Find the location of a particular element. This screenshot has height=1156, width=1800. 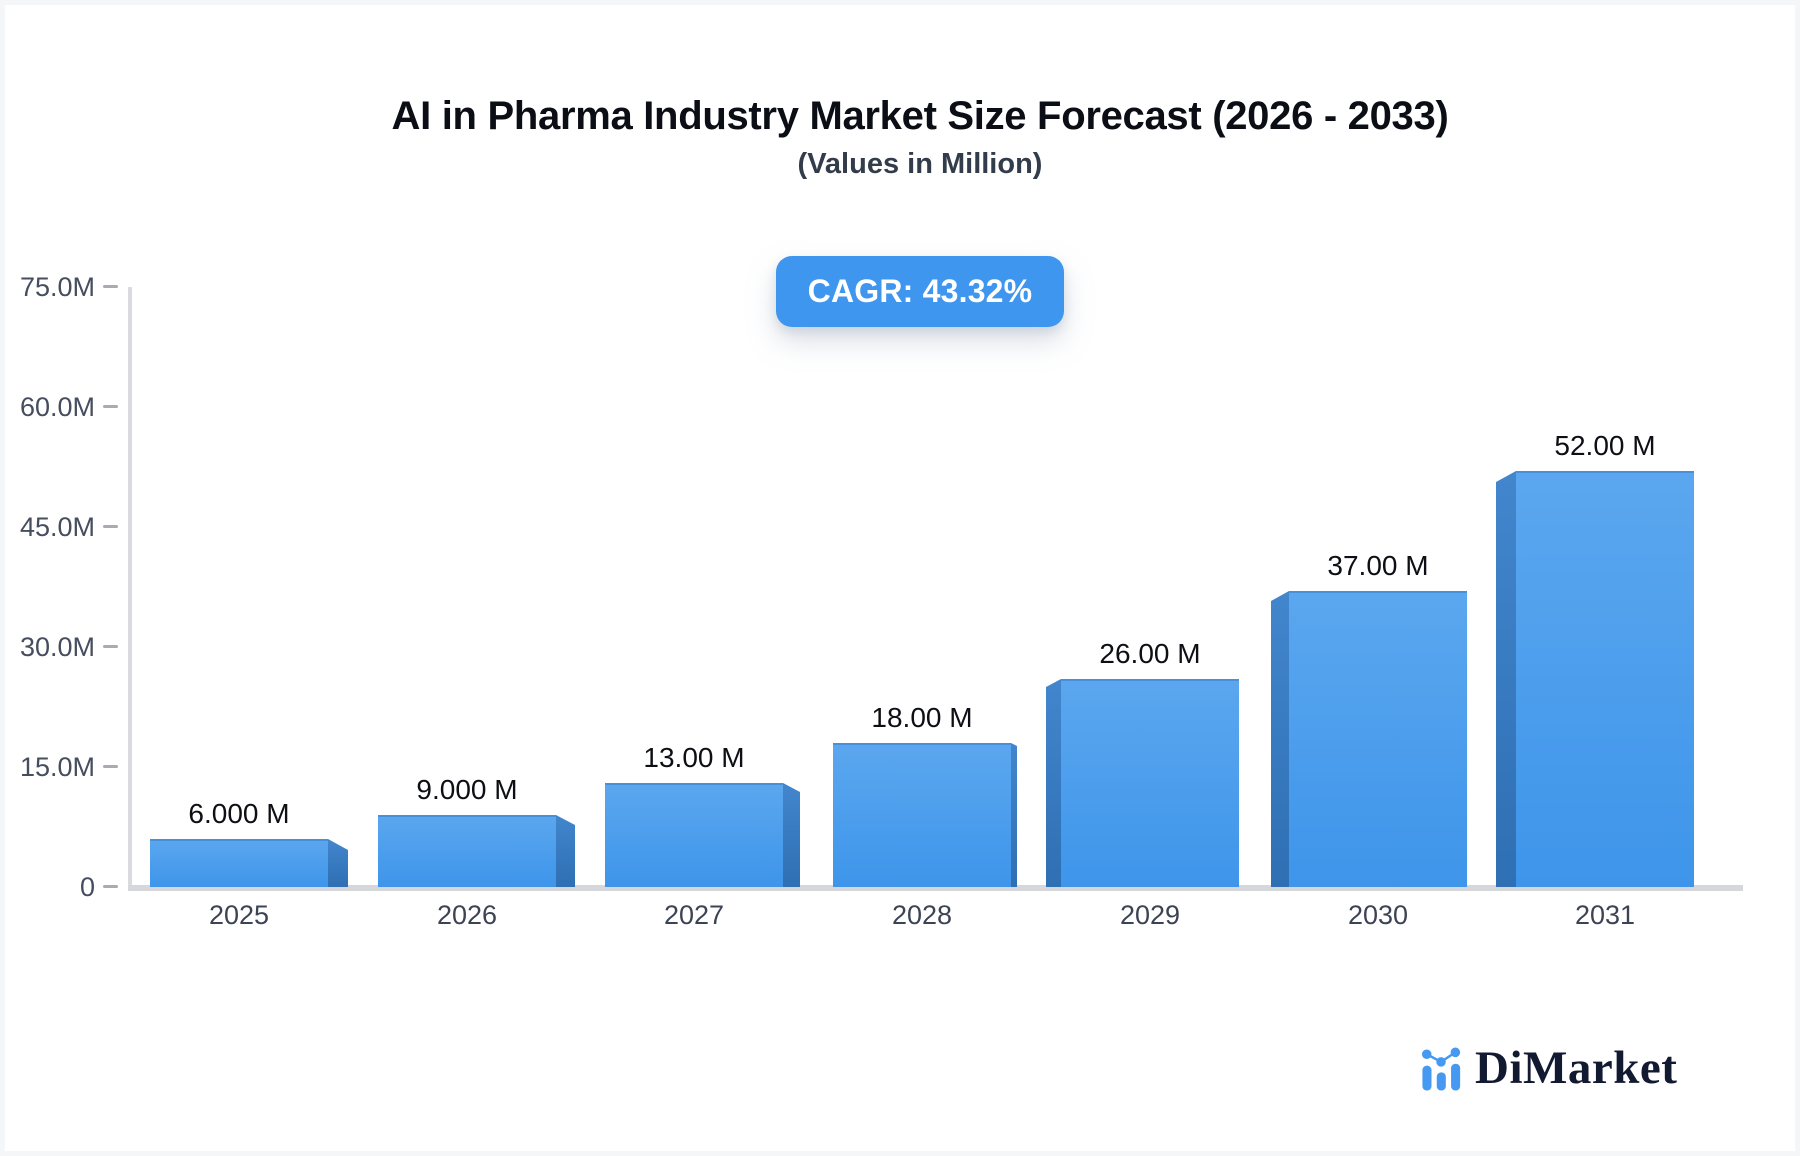

cagr-badge-label: CAGR: 43.32% is located at coordinates (920, 291).